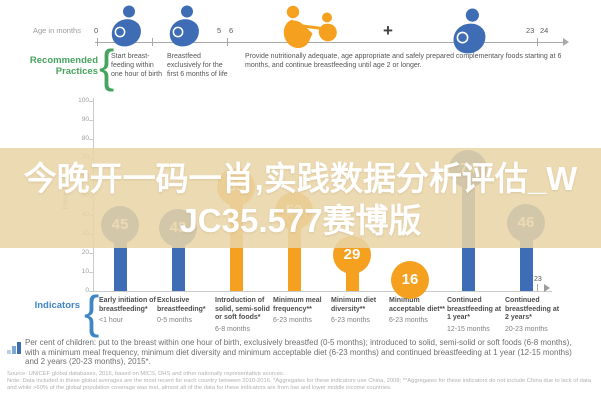 This screenshot has width=601, height=400. I want to click on y-tick-label: 20, so click(85, 252).